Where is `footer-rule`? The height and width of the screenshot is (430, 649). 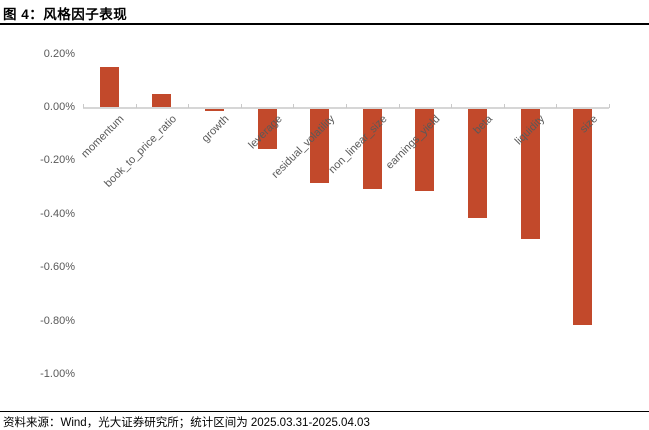 footer-rule is located at coordinates (324, 412).